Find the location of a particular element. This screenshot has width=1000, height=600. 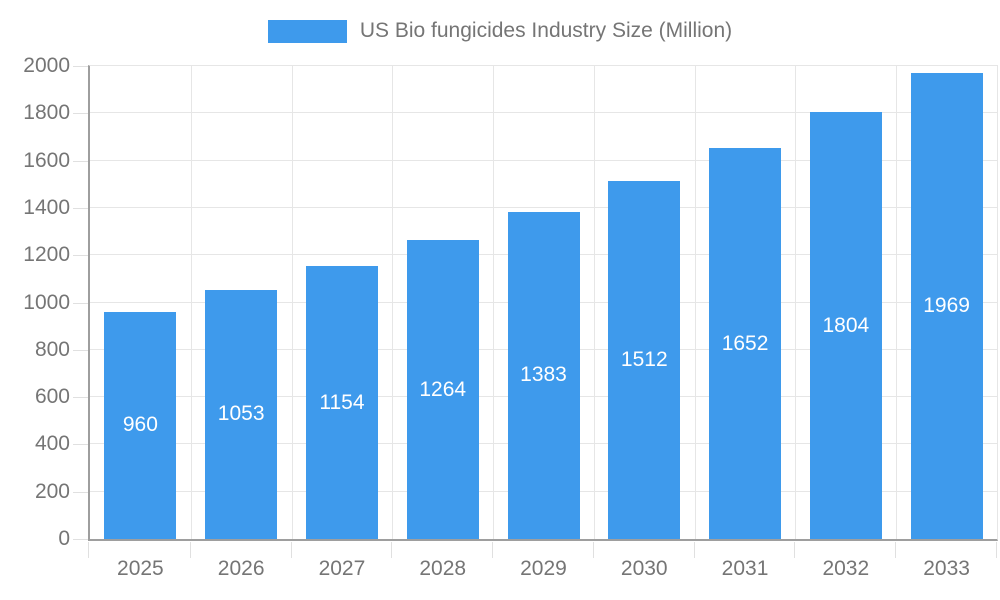

bar-value-label: 1264 is located at coordinates (443, 389).